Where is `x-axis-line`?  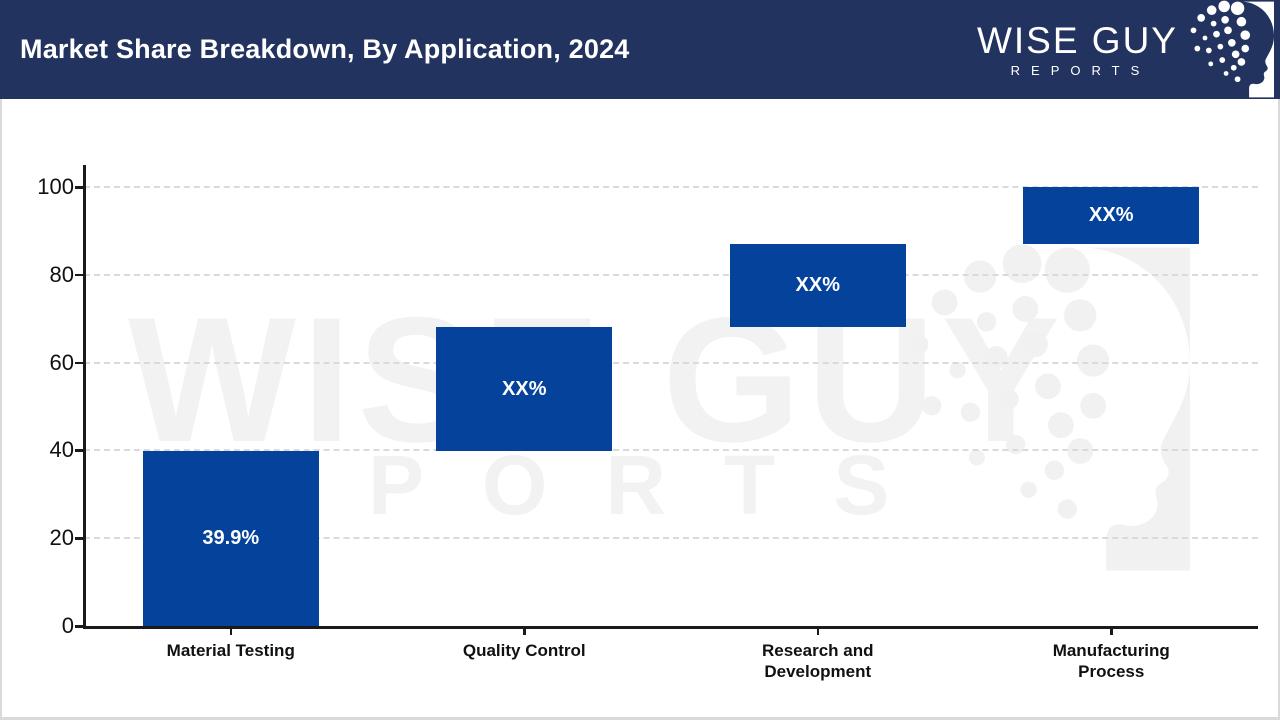 x-axis-line is located at coordinates (670, 627).